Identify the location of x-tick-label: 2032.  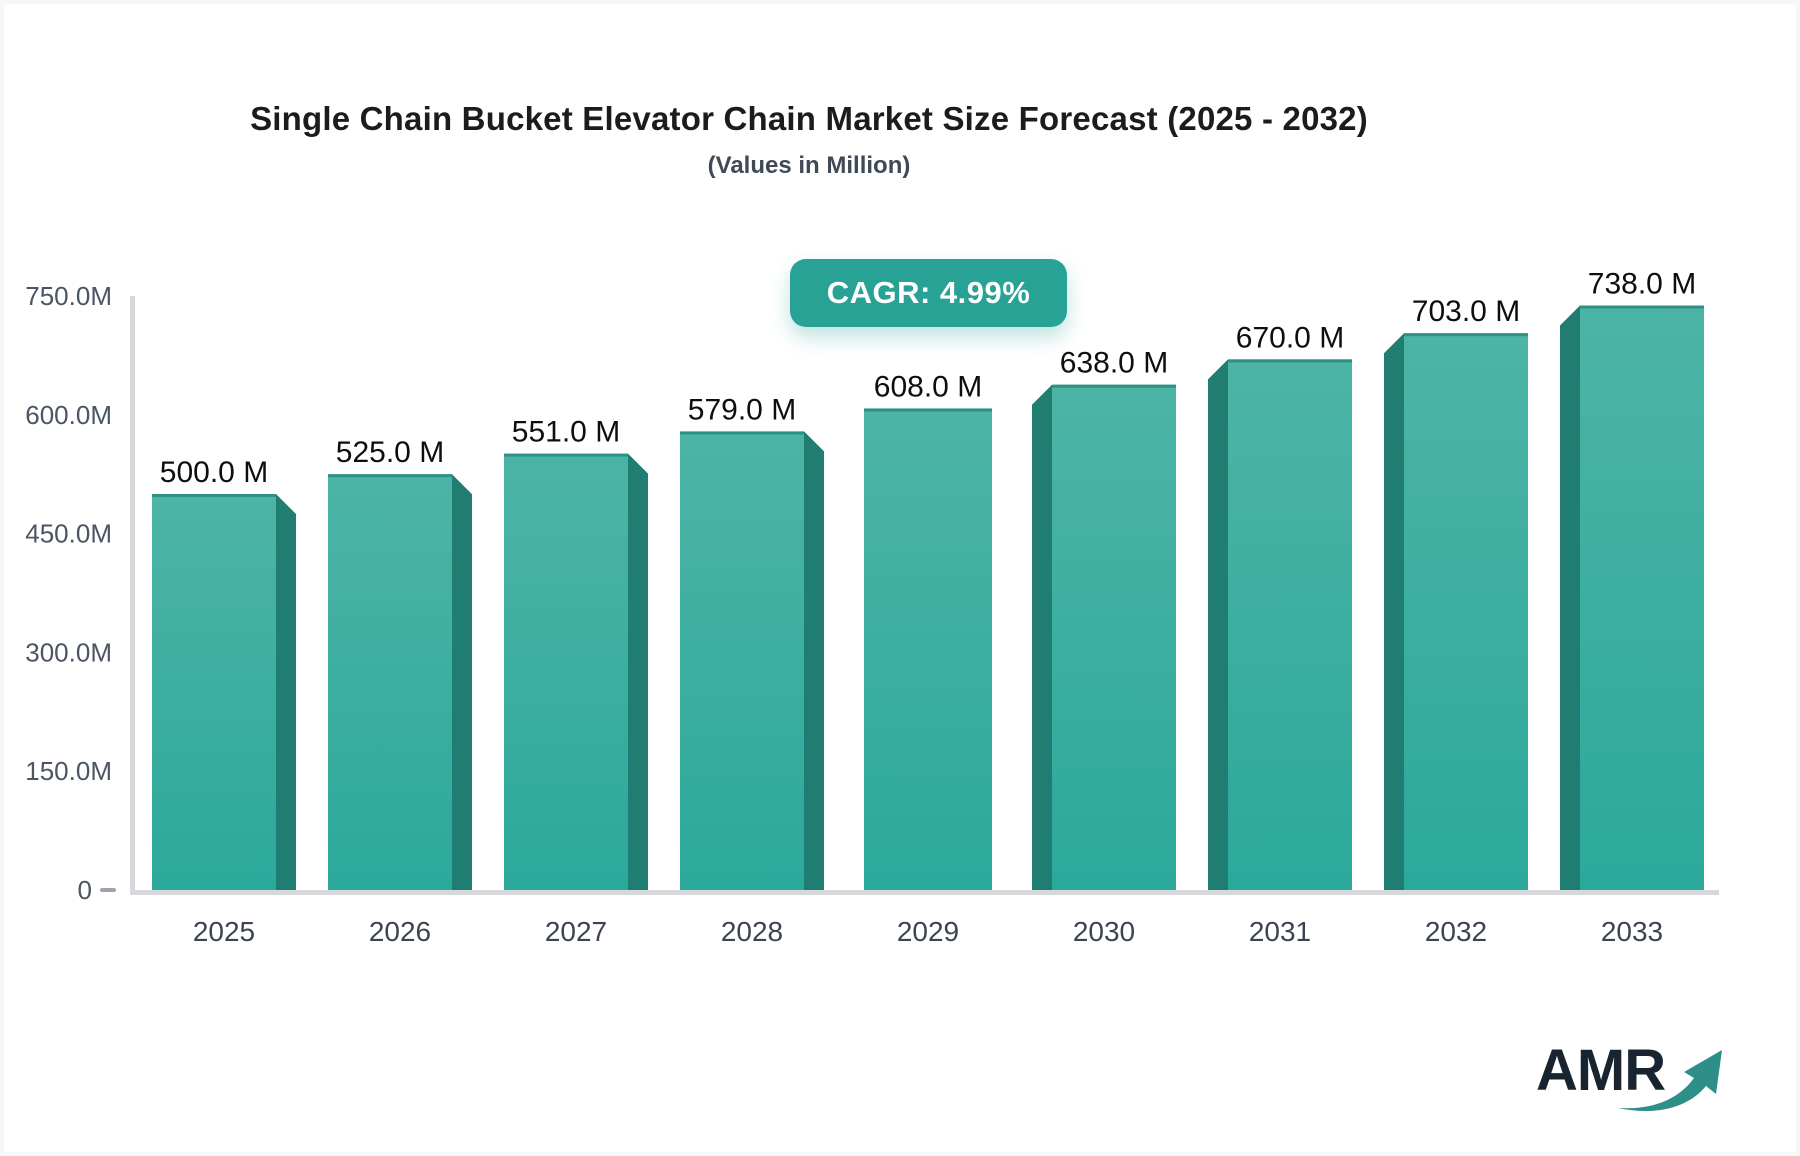
(1456, 931).